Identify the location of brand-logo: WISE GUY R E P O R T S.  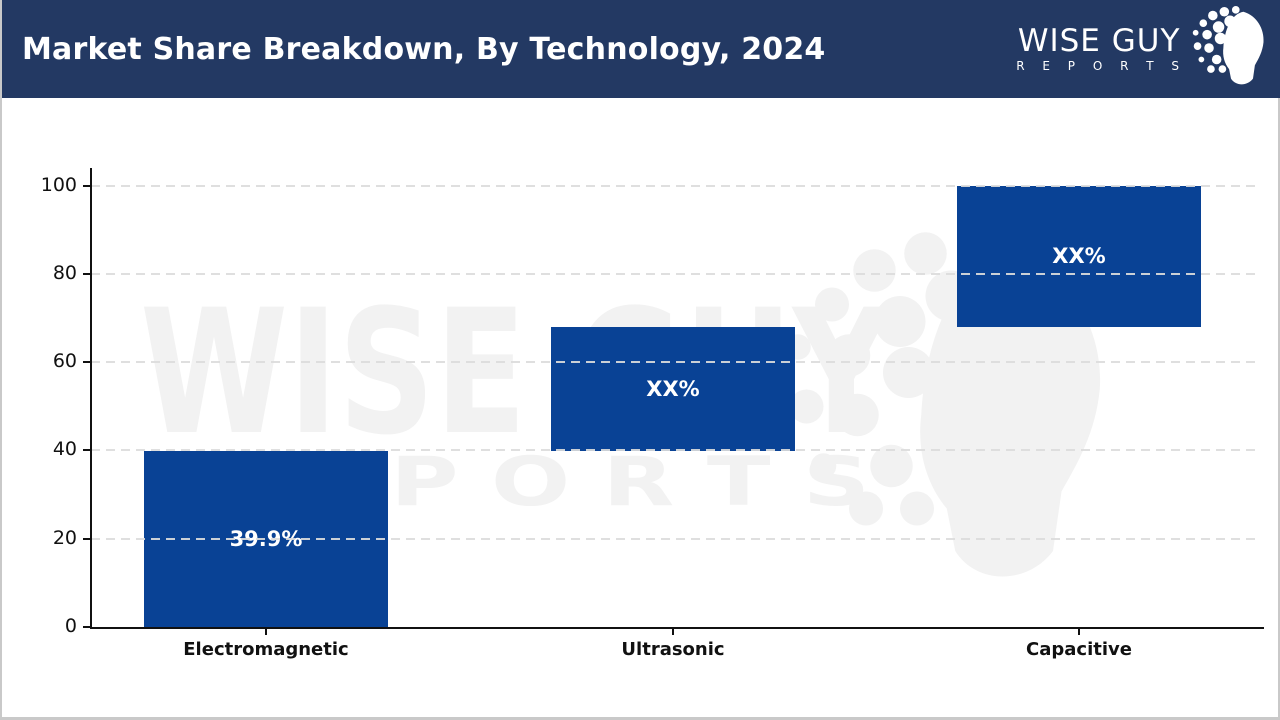
(1143, 49).